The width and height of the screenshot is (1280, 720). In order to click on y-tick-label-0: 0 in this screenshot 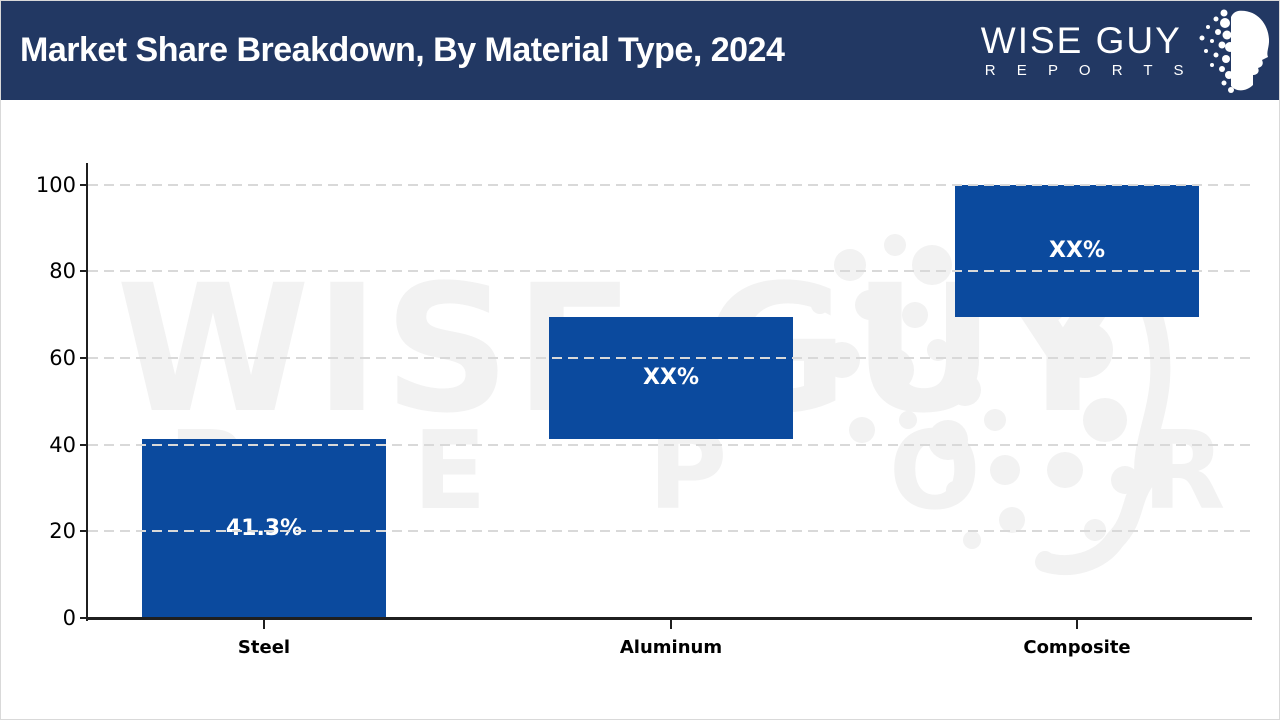, I will do `click(69, 618)`.